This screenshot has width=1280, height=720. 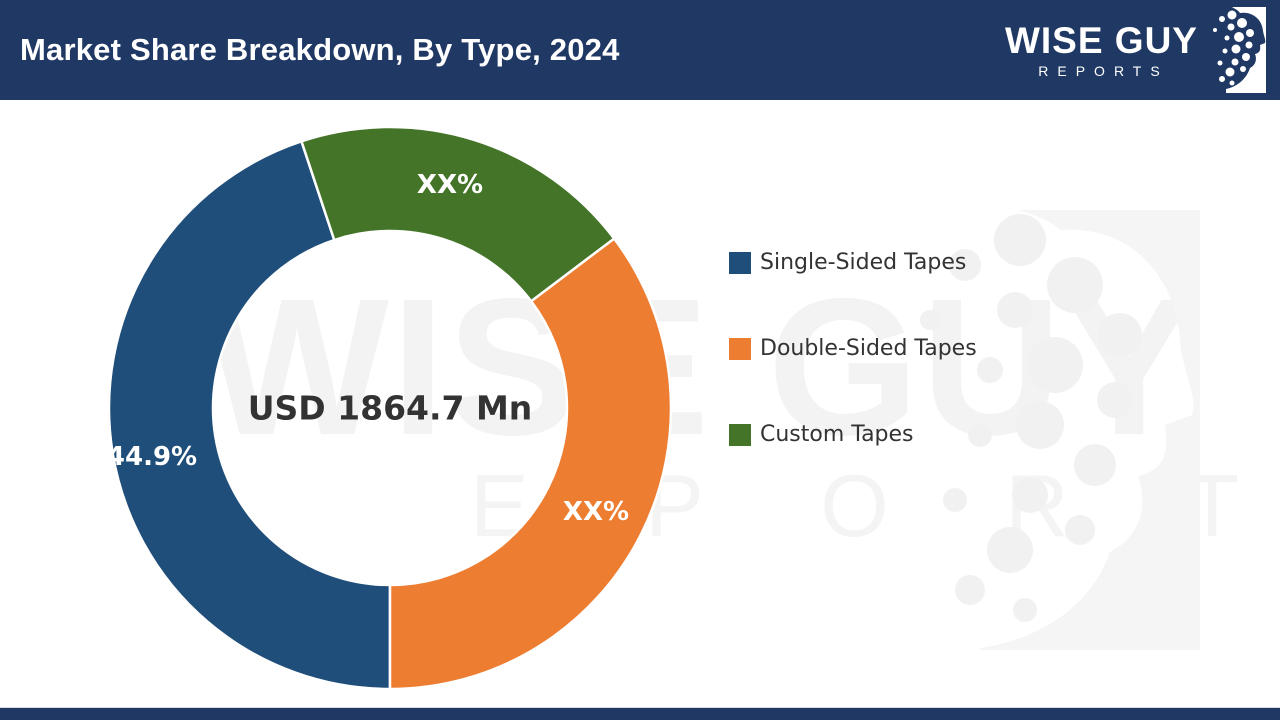 I want to click on wiseguy-logo-face-icon, so click(x=1239, y=50).